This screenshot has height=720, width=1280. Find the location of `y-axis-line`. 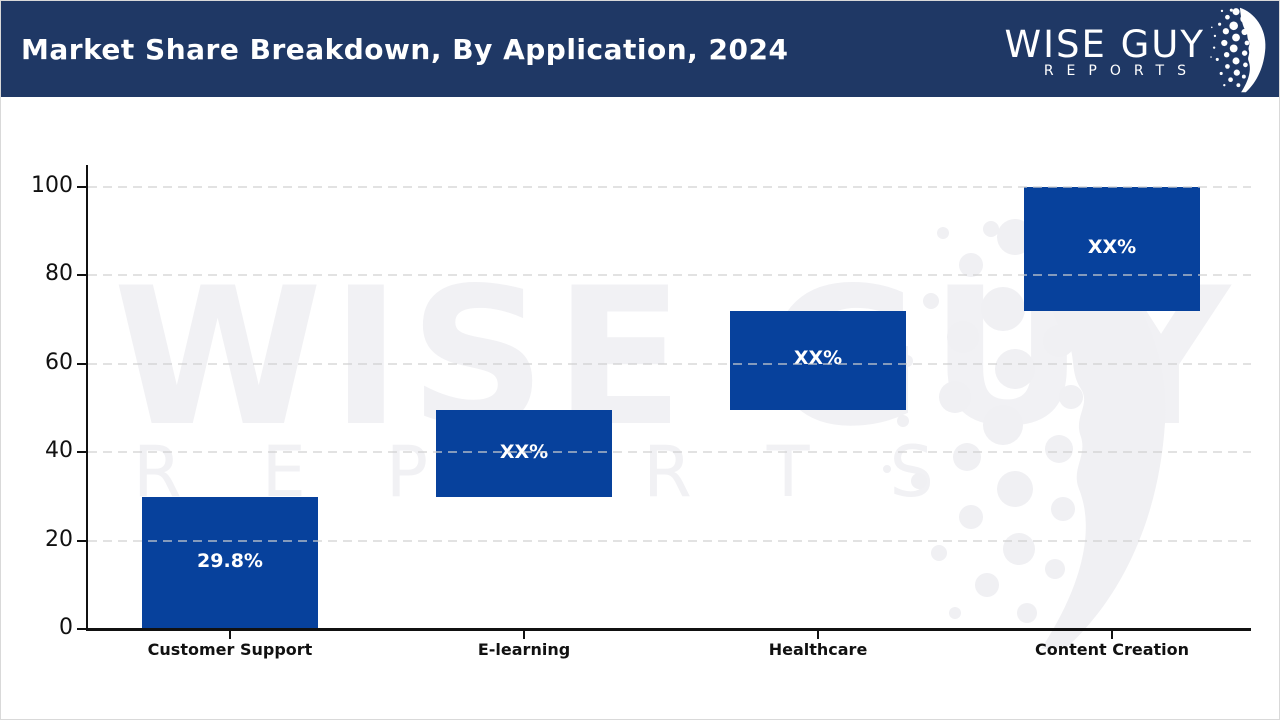

y-axis-line is located at coordinates (87, 397).